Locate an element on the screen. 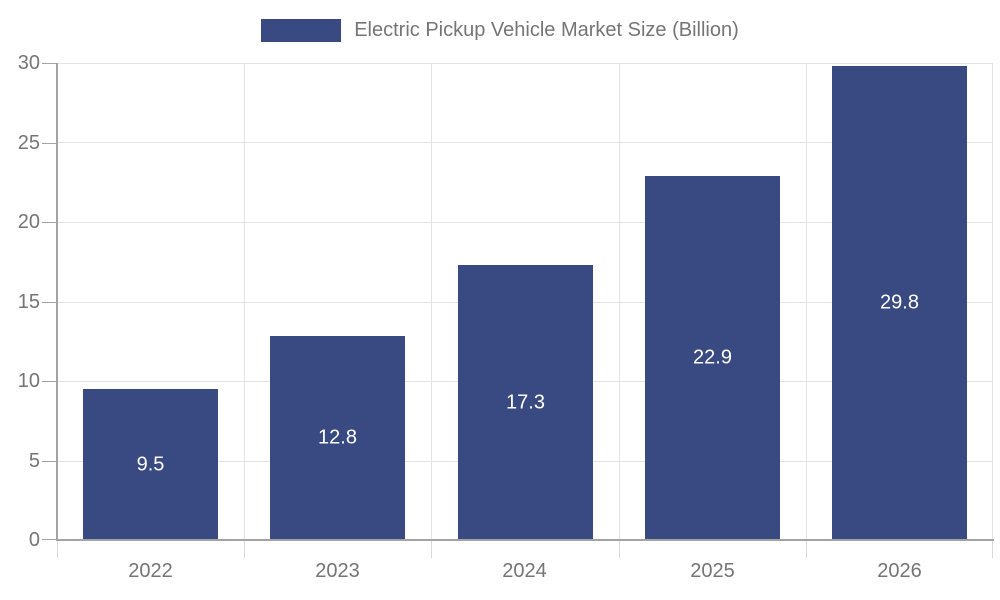 This screenshot has height=600, width=1000. x-tick-label: 2023 is located at coordinates (337, 571).